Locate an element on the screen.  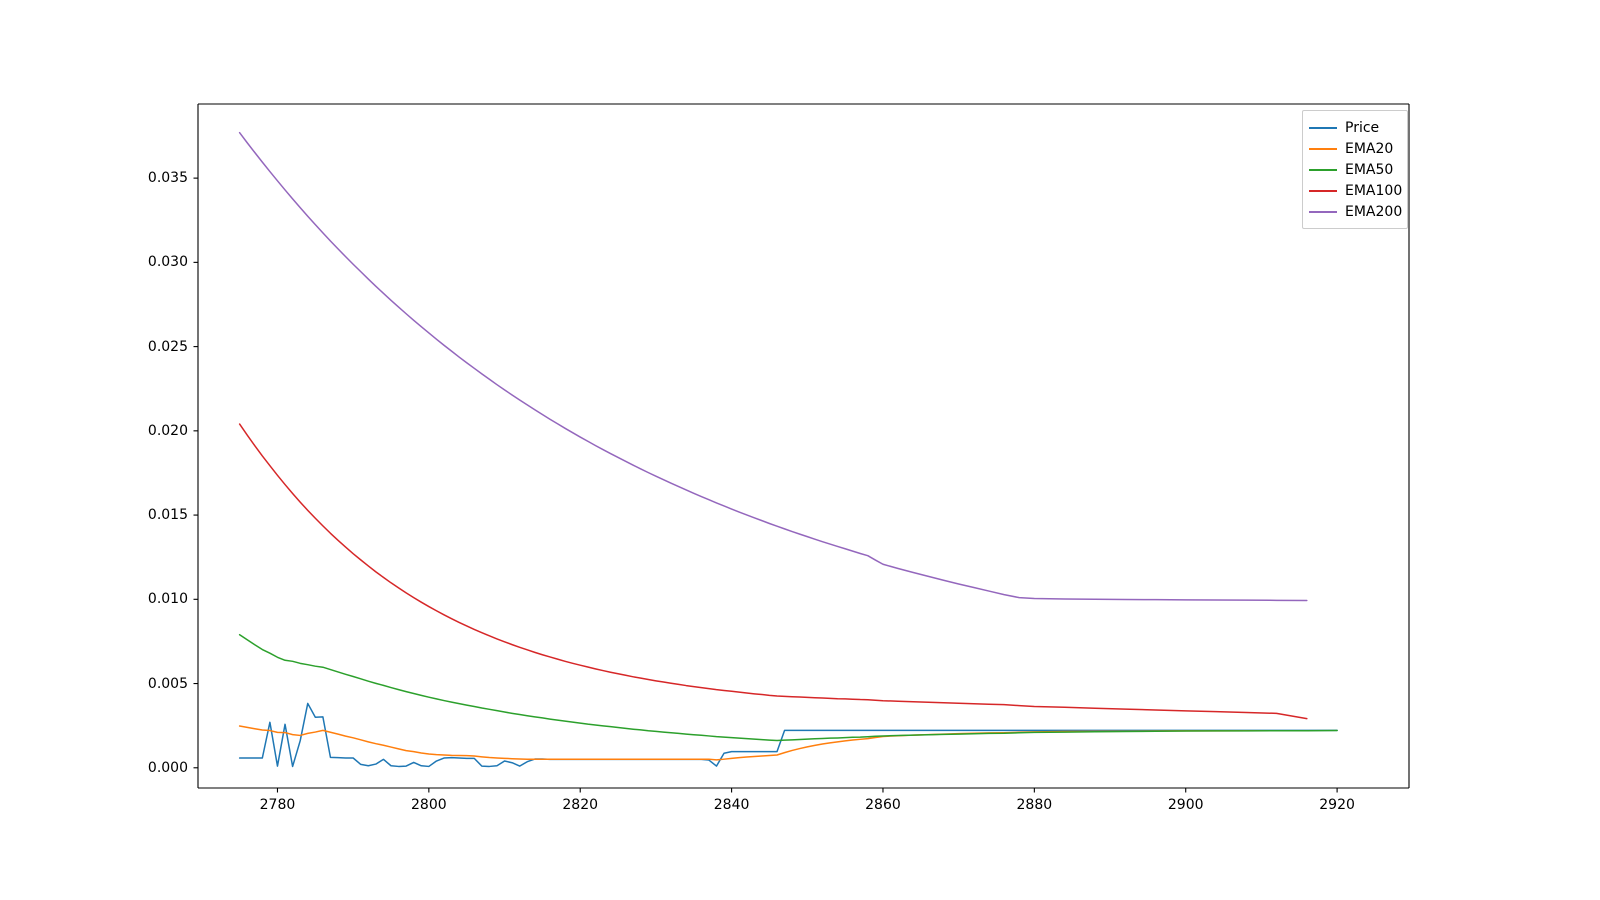
legend-item-ema200: EMA200 is located at coordinates (1356, 211).